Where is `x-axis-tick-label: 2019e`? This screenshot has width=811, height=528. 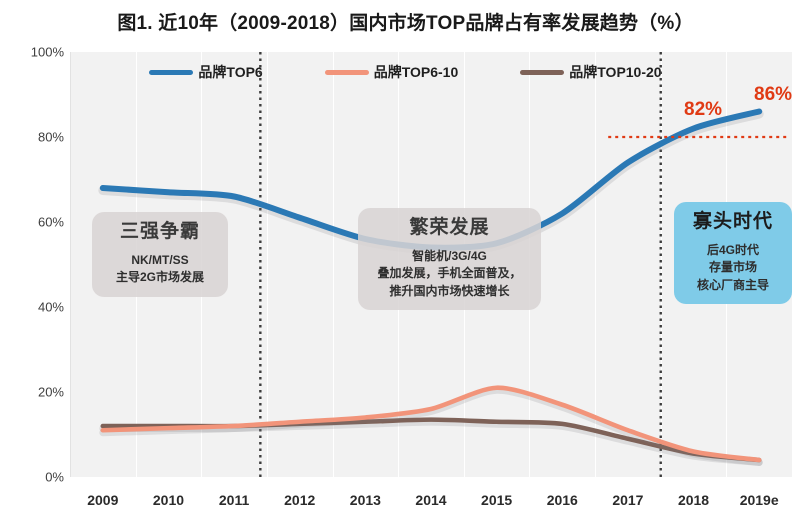 x-axis-tick-label: 2019e is located at coordinates (759, 500).